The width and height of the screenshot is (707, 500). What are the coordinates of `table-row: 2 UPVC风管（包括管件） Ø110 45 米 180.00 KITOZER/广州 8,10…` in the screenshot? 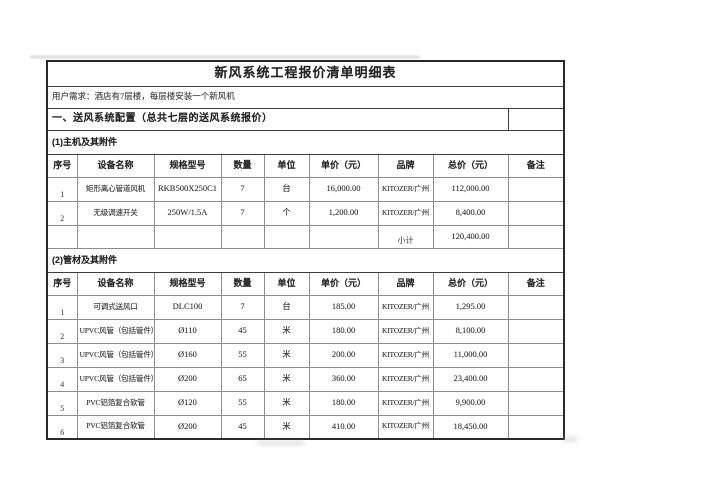 It's located at (305, 331).